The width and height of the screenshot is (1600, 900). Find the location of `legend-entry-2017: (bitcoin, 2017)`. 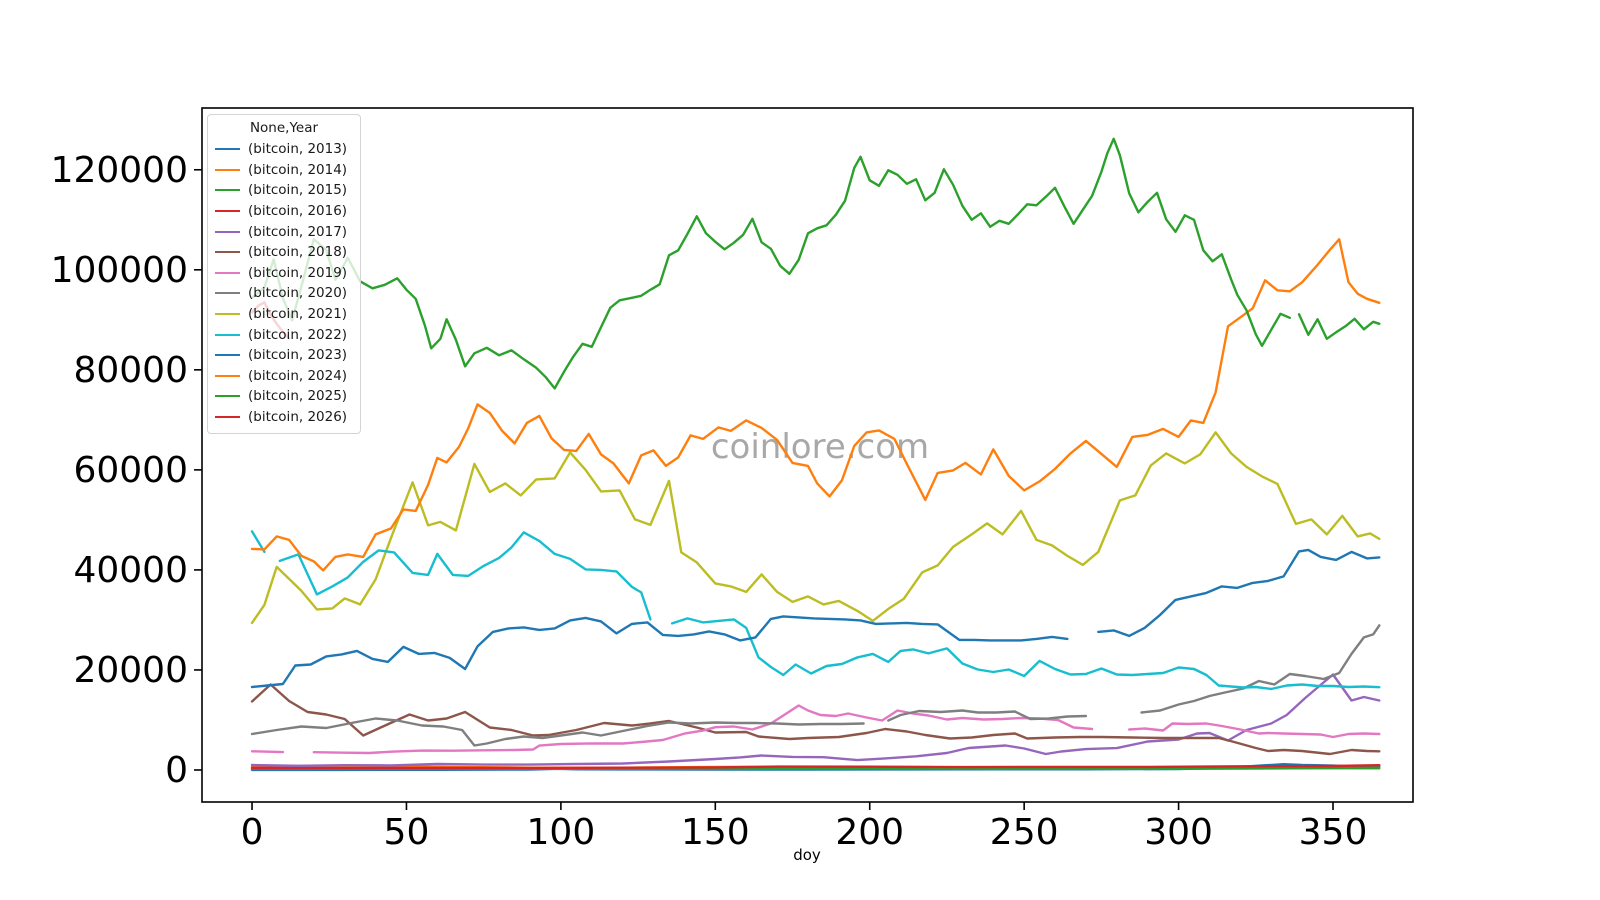

legend-entry-2017: (bitcoin, 2017) is located at coordinates (284, 231).